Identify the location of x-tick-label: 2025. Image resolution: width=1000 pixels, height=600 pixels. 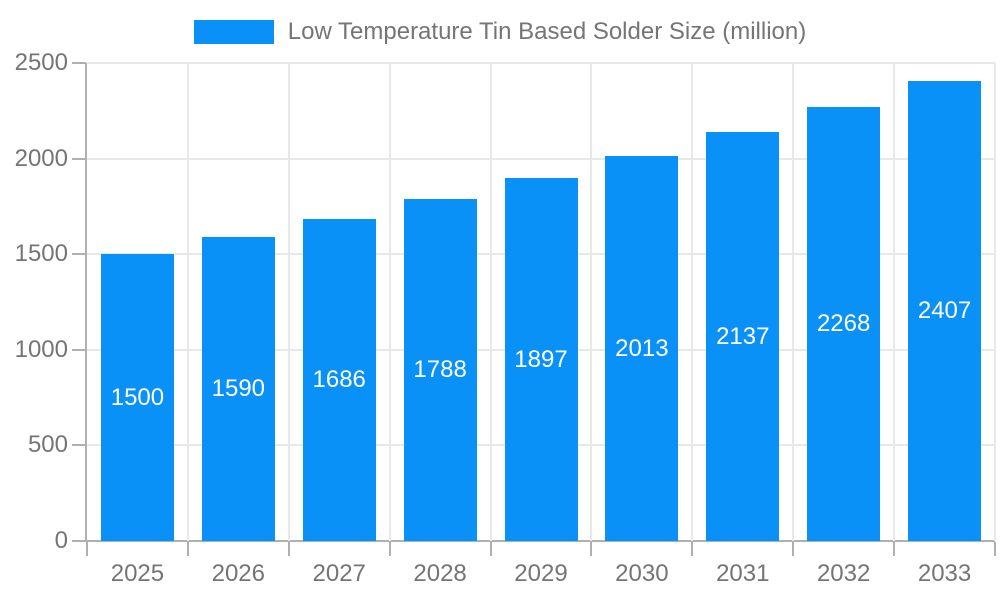
(137, 573).